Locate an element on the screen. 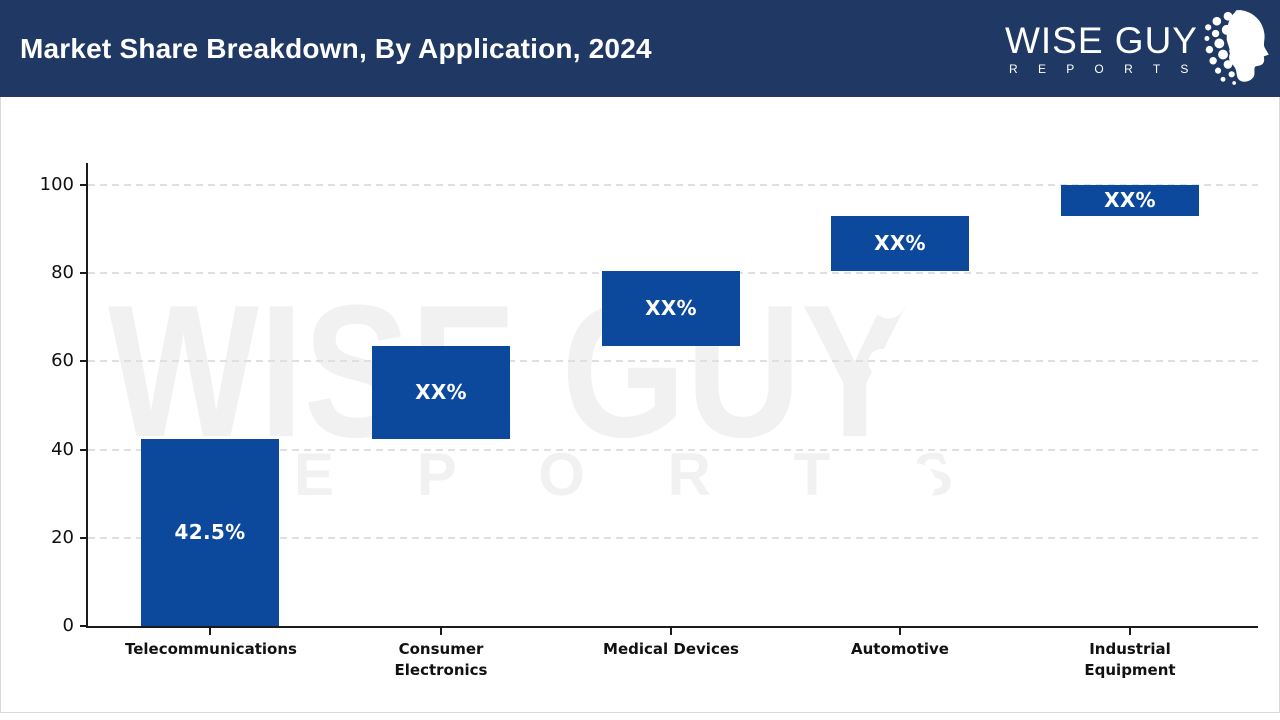 The height and width of the screenshot is (720, 1280). y-tick-label: 40 is located at coordinates (62, 449).